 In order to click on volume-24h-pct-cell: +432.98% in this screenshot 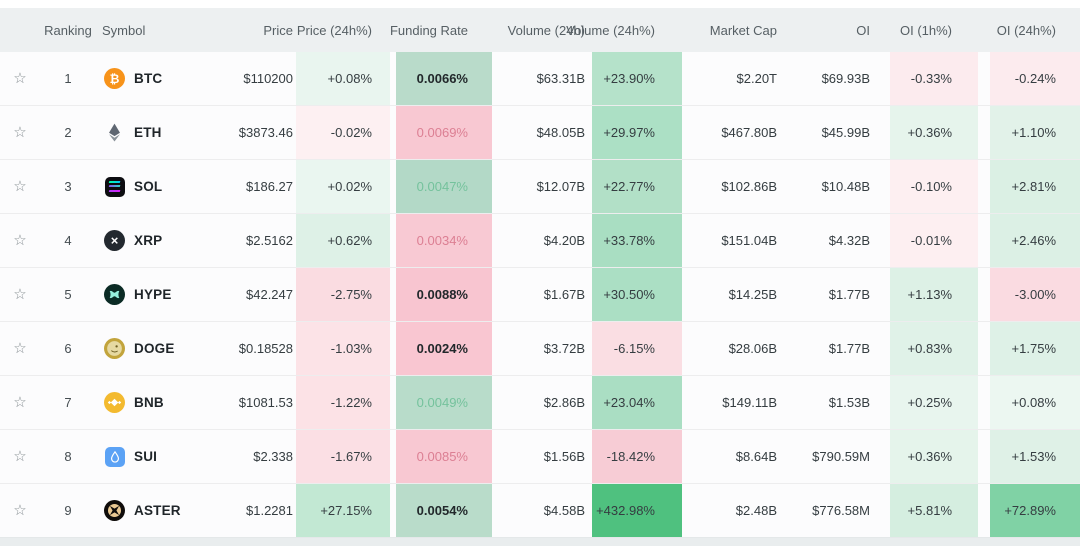, I will do `click(637, 510)`.